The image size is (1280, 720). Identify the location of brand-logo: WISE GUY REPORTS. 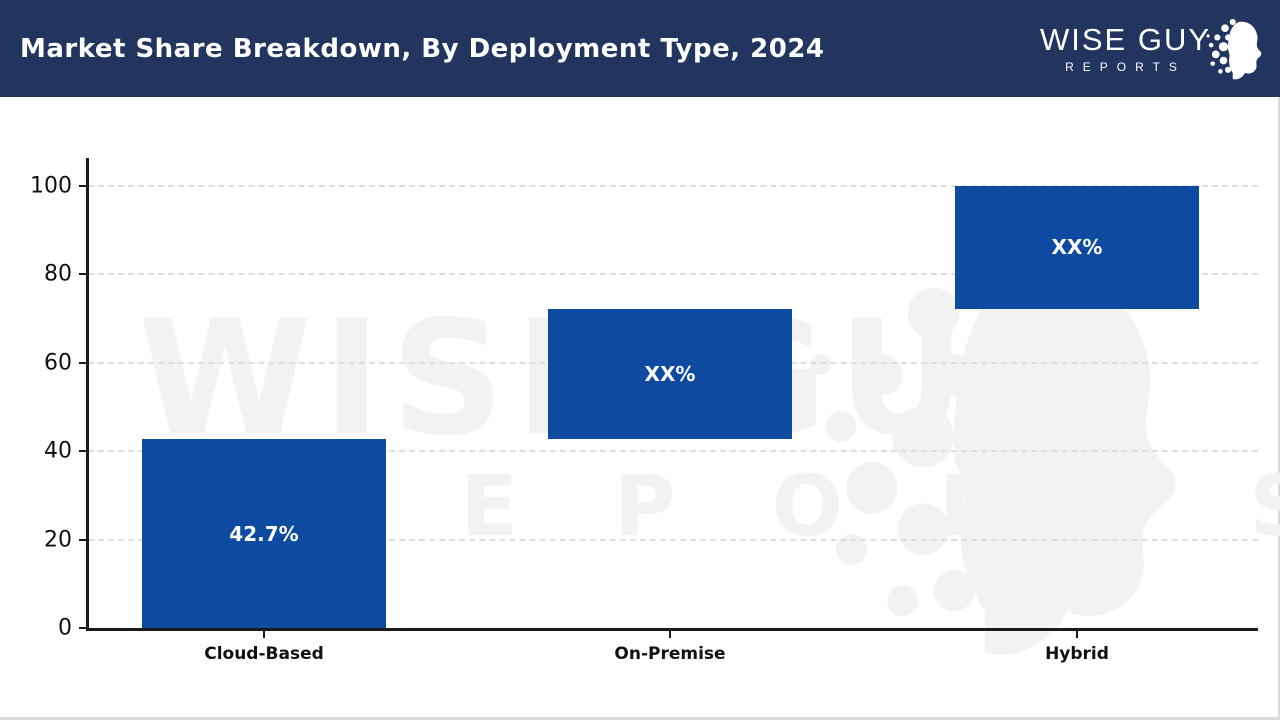
(1137, 49).